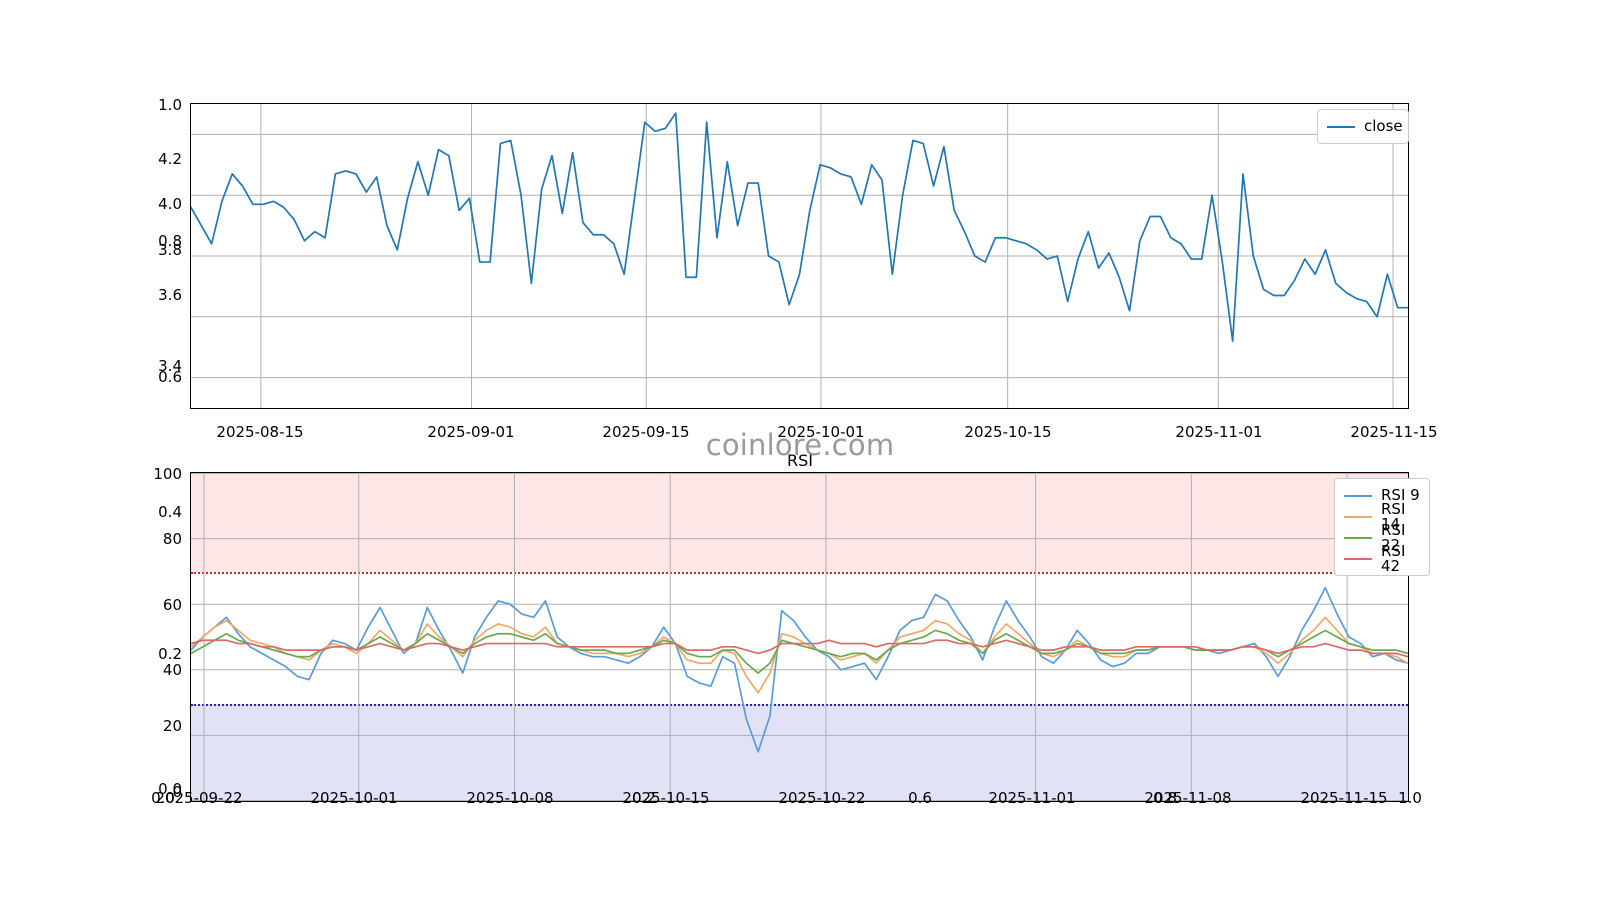 The height and width of the screenshot is (900, 1600). I want to click on price-y-tick-3.4: 3.4, so click(170, 366).